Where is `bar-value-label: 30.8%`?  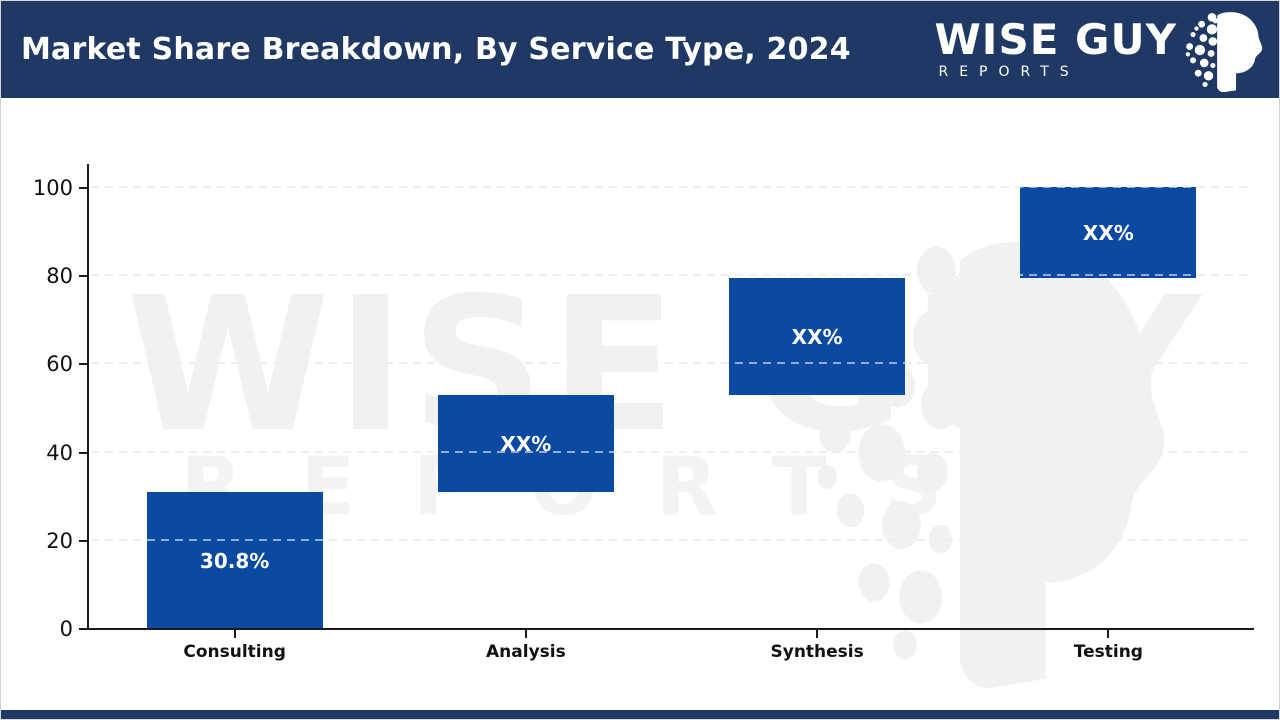 bar-value-label: 30.8% is located at coordinates (234, 561).